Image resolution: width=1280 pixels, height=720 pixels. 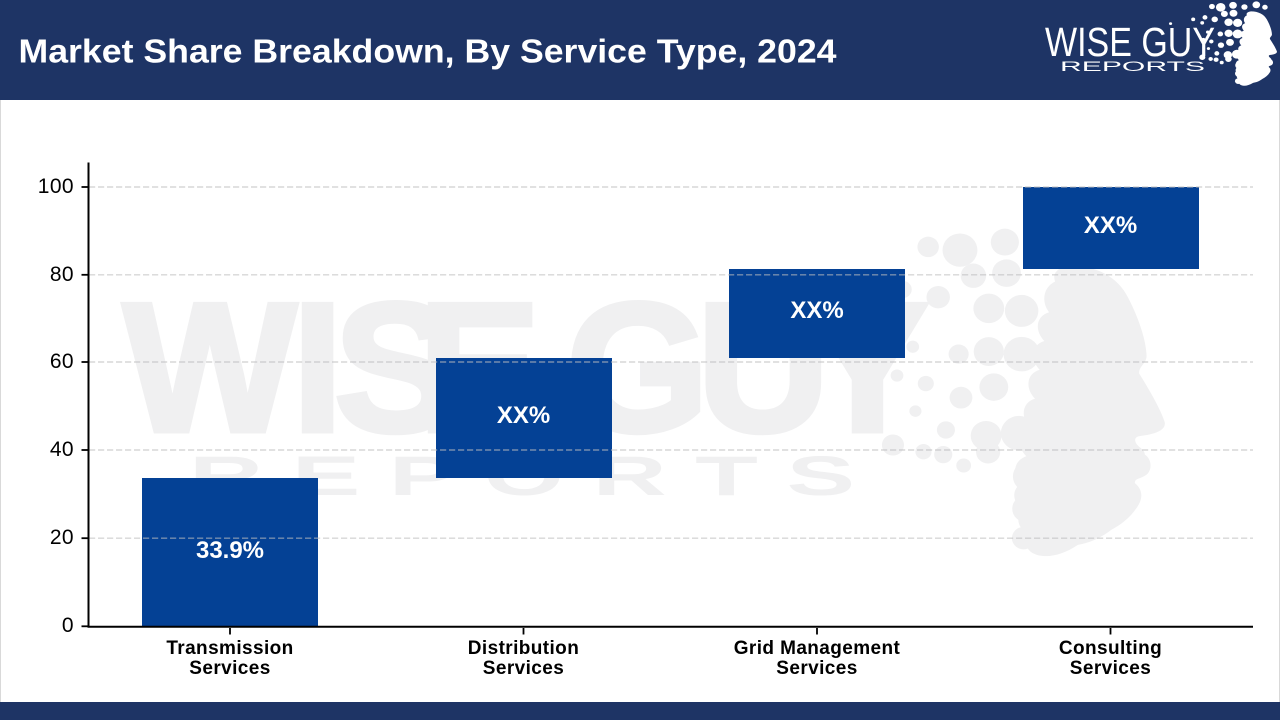 I want to click on svg-text: WISE GUY, so click(x=1130, y=42).